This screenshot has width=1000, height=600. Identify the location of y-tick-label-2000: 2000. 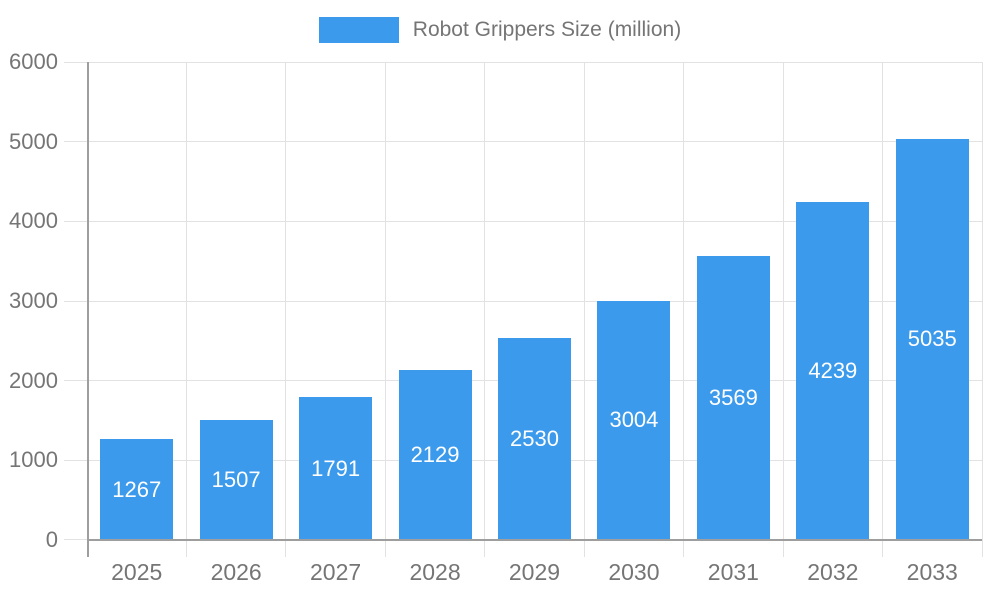
(33, 380).